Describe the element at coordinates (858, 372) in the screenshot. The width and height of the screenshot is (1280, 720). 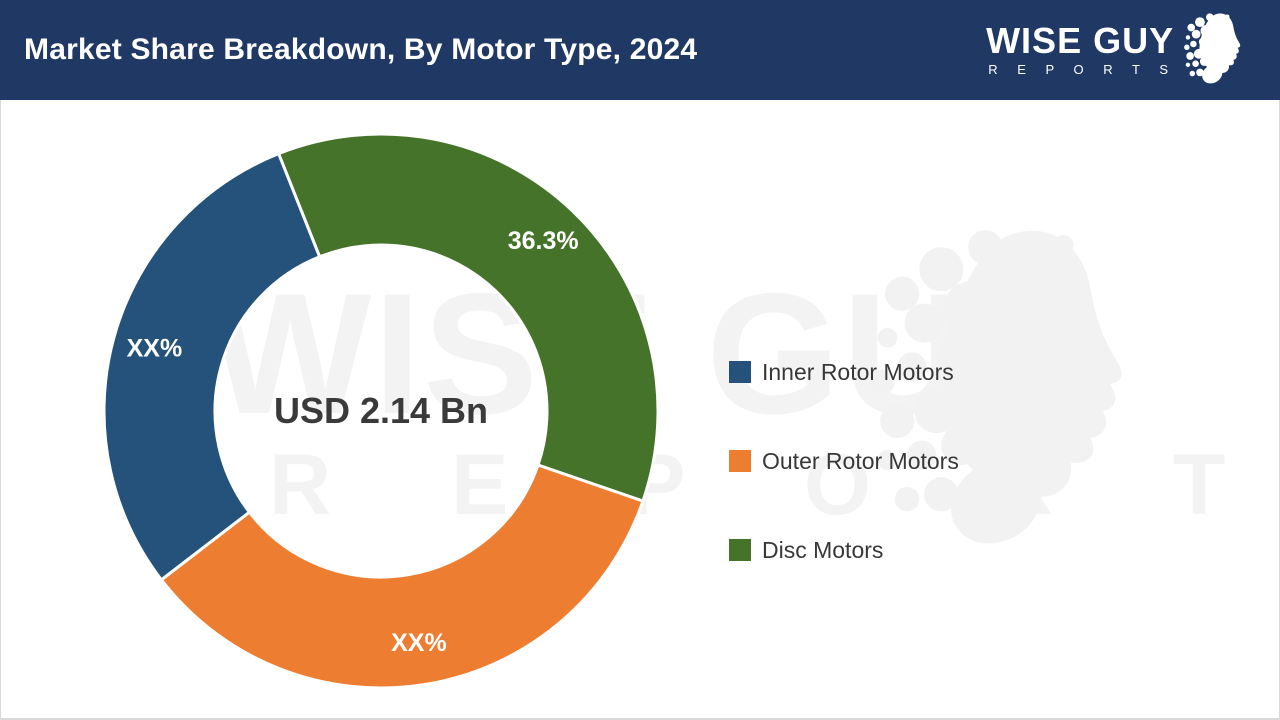
I see `legend-label: Inner Rotor Motors` at that location.